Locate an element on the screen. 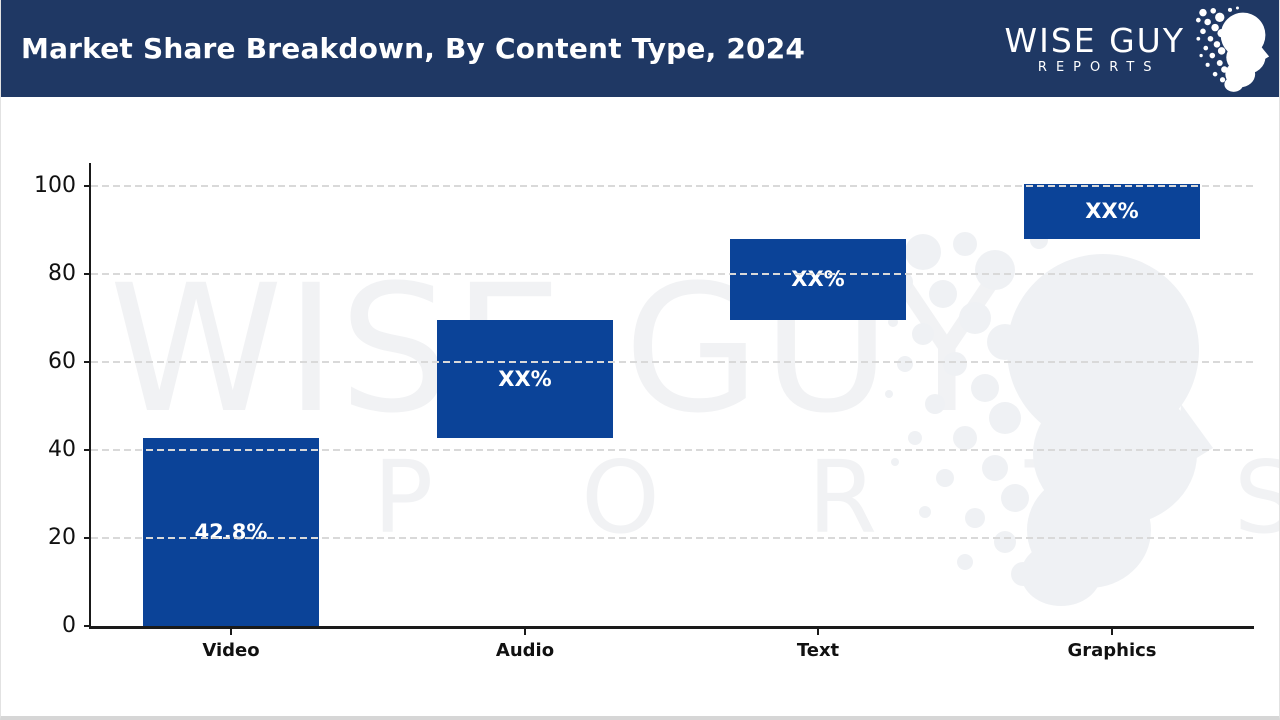  logo-line2: REPORTS is located at coordinates (1099, 68).